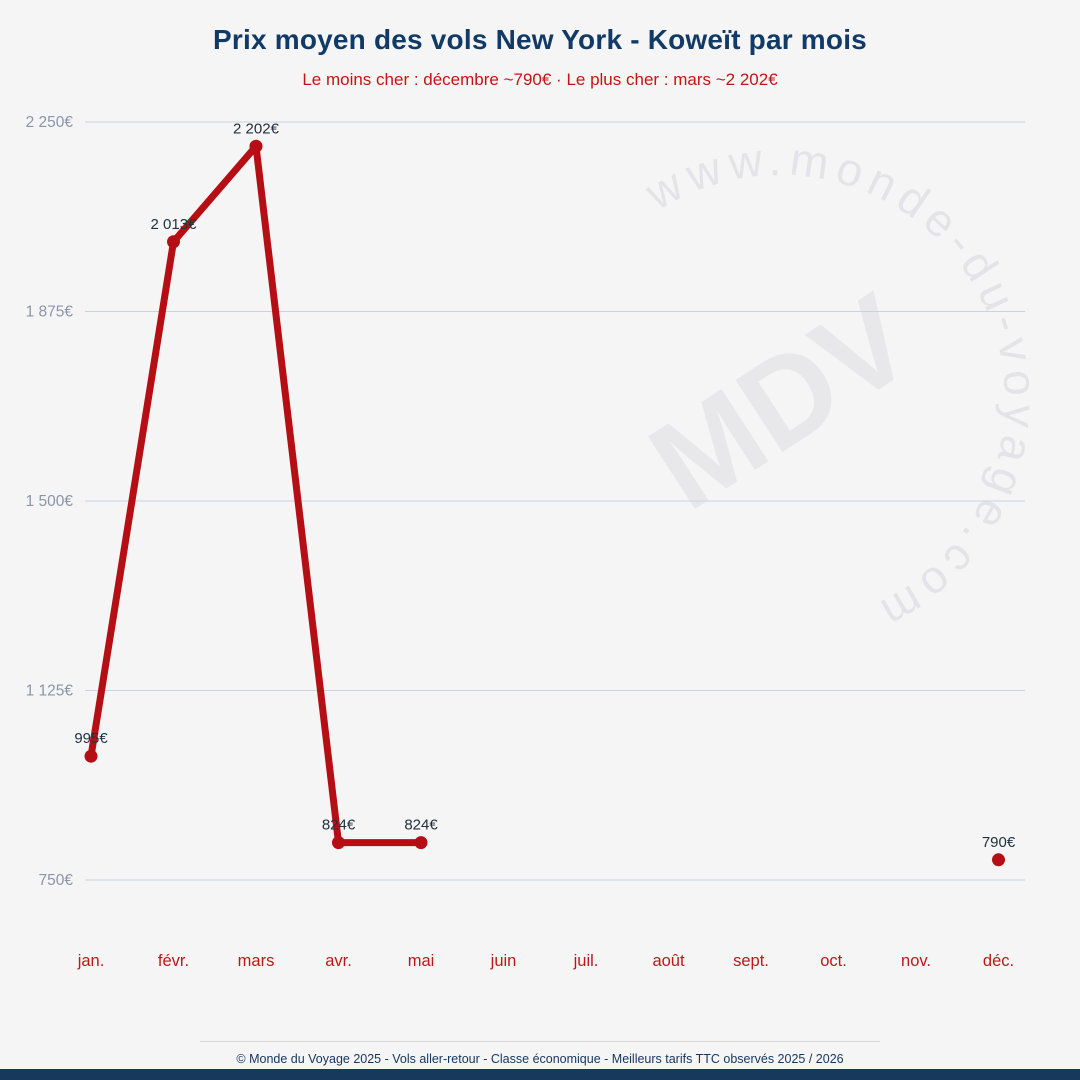 This screenshot has height=1080, width=1080. I want to click on x-axis-label: oct., so click(833, 961).